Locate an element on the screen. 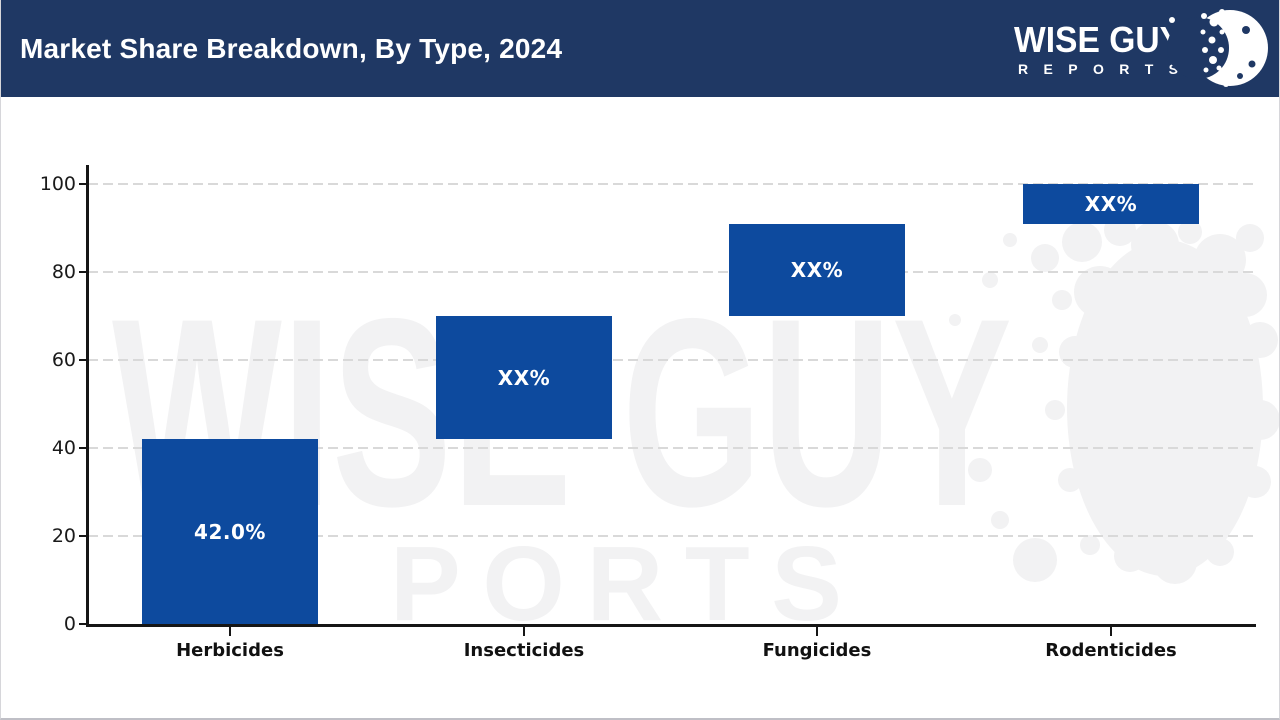 The height and width of the screenshot is (720, 1280). y-axis-tick-label: 40 is located at coordinates (63, 448).